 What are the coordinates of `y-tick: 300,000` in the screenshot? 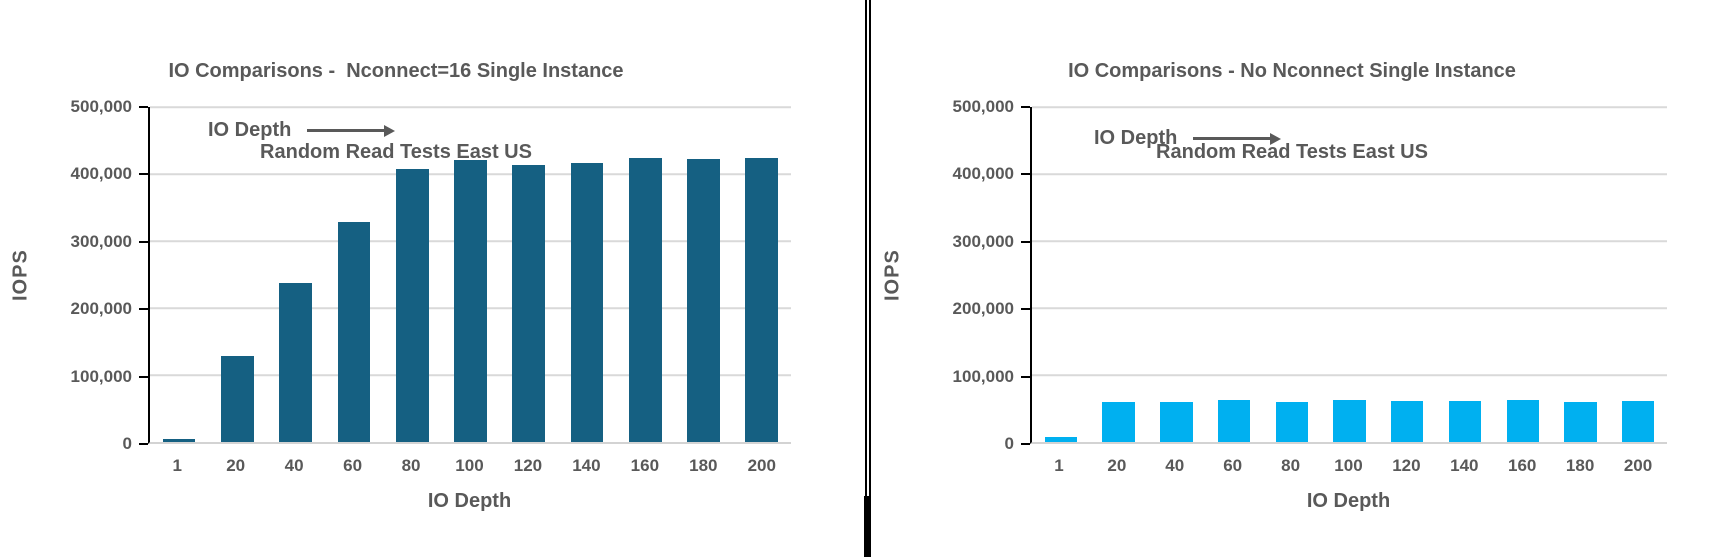 It's located at (109, 242).